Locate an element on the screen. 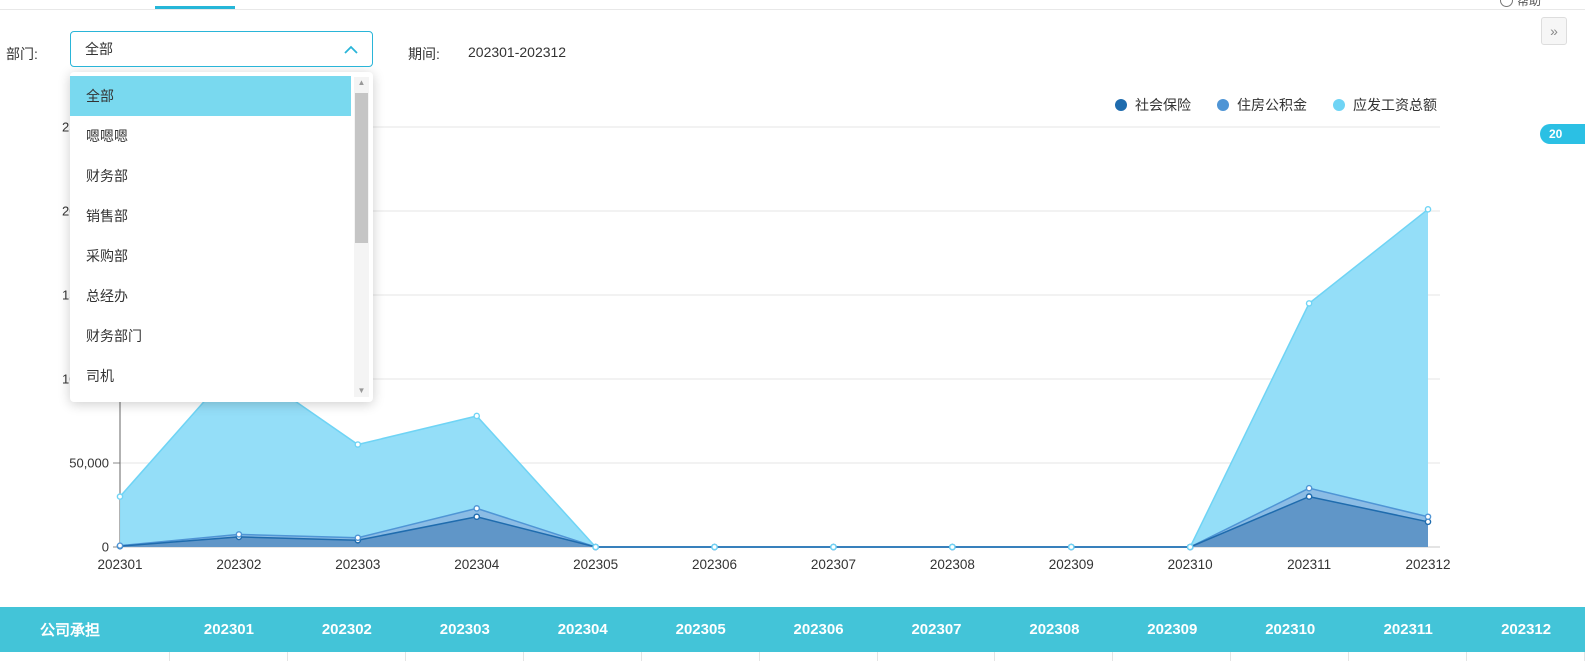 The image size is (1585, 661). department-select: 全部 is located at coordinates (221, 49).